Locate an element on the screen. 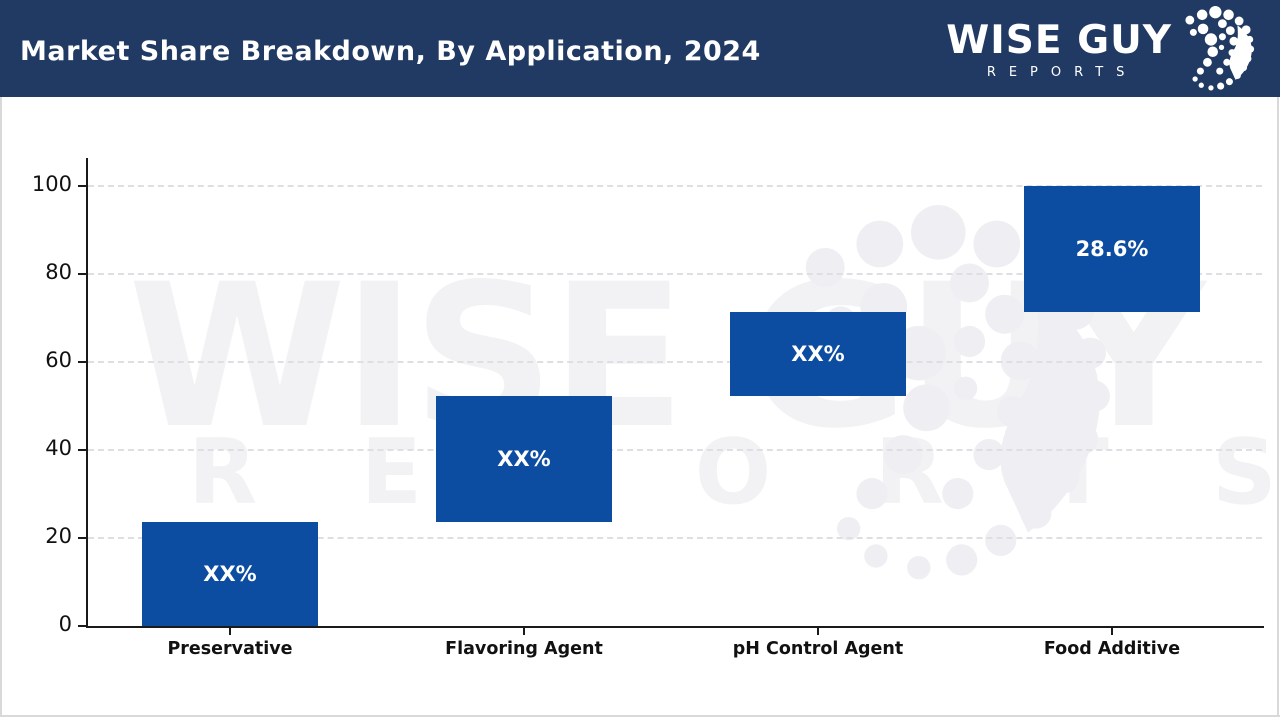  bottom-border is located at coordinates (640, 716).